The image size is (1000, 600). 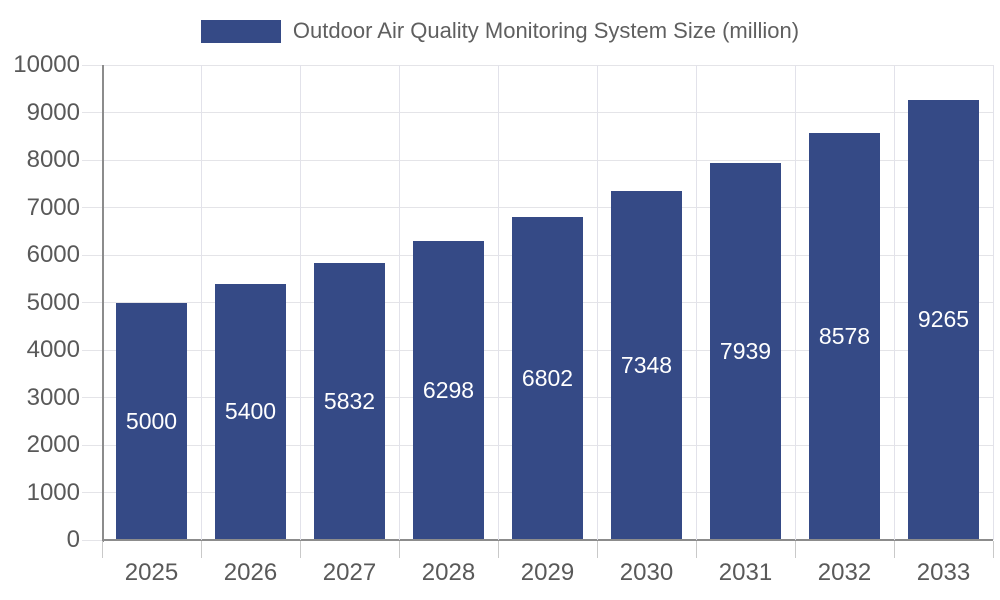 What do you see at coordinates (151, 572) in the screenshot?
I see `x-tick-label: 2025` at bounding box center [151, 572].